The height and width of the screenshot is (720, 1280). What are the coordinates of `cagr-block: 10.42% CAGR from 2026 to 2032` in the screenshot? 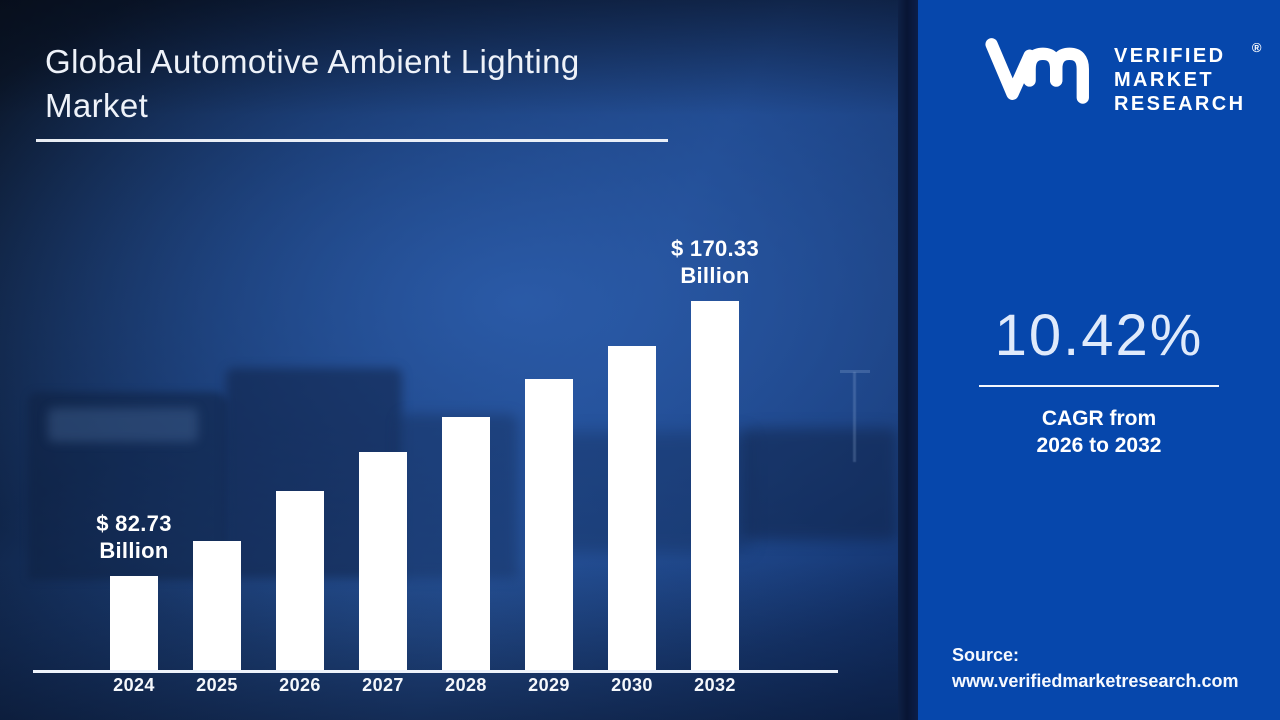 It's located at (1099, 380).